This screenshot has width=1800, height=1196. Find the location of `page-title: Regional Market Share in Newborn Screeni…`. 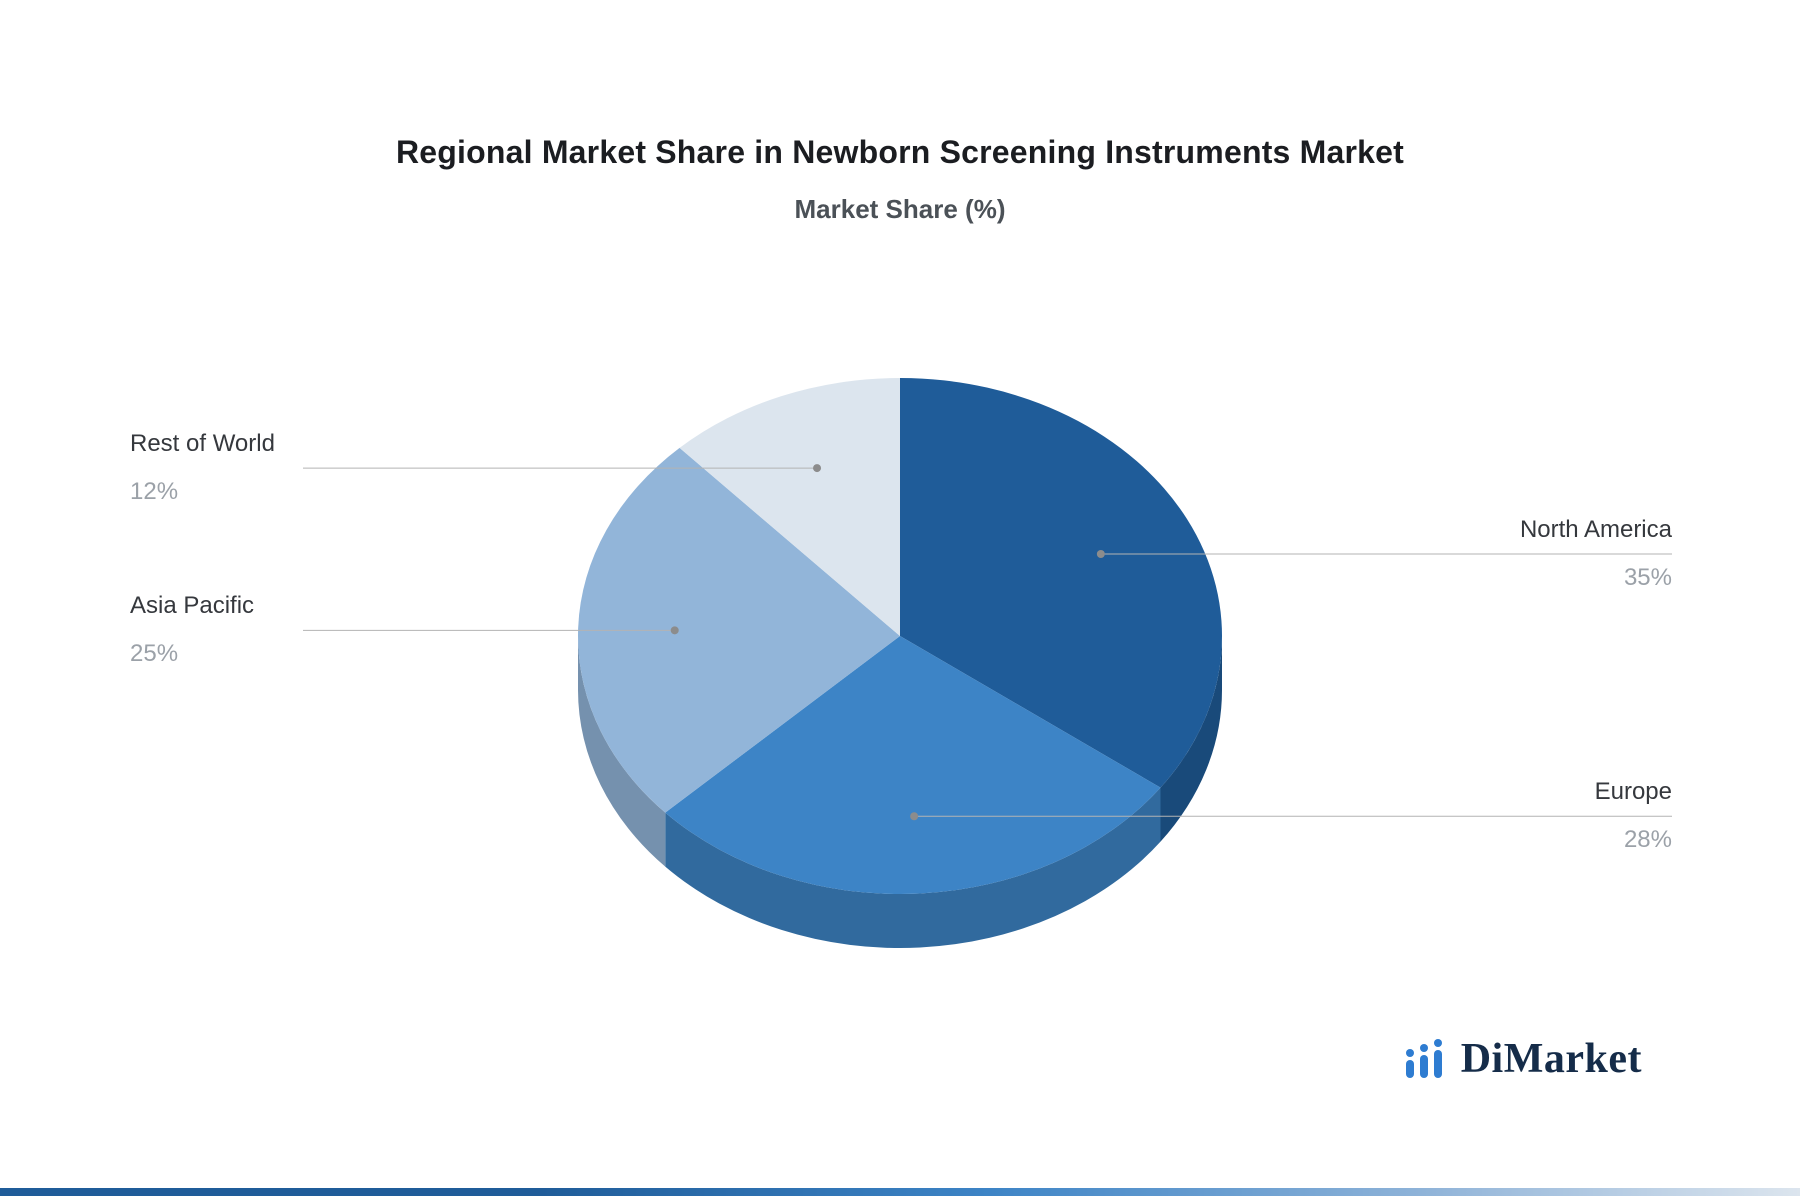

page-title: Regional Market Share in Newborn Screeni… is located at coordinates (900, 152).